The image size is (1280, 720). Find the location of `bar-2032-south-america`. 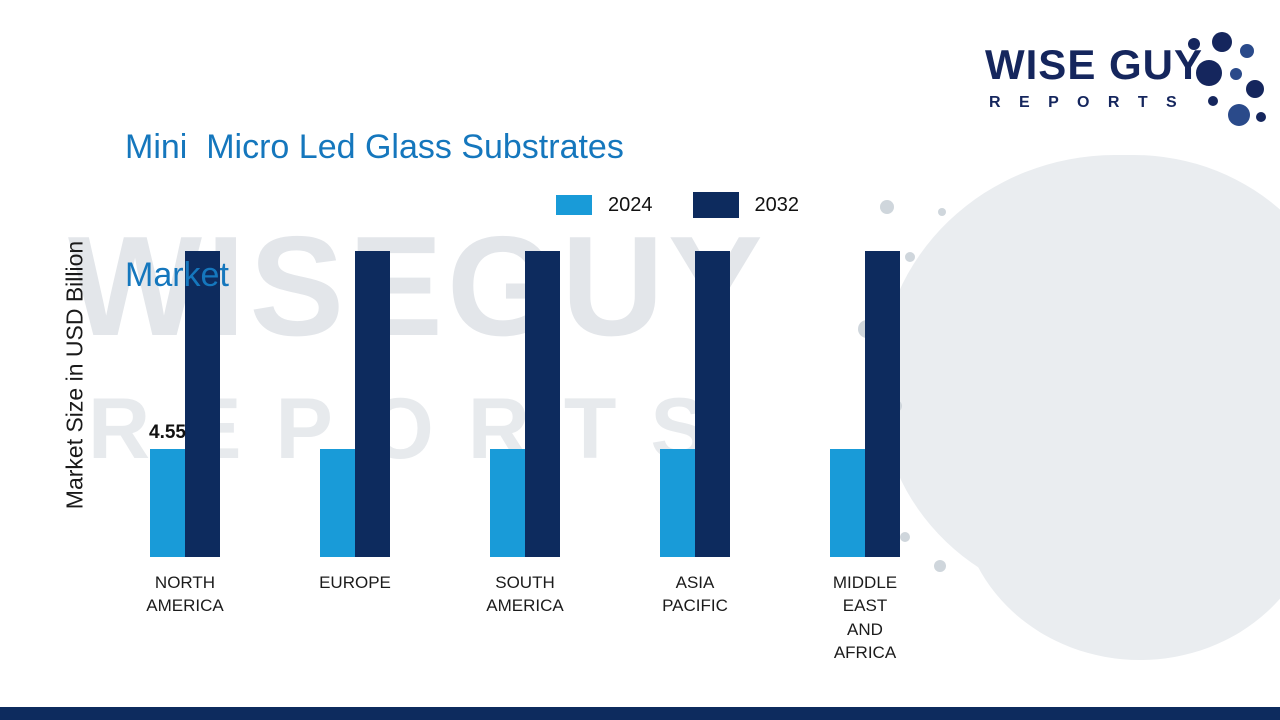

bar-2032-south-america is located at coordinates (542, 404).